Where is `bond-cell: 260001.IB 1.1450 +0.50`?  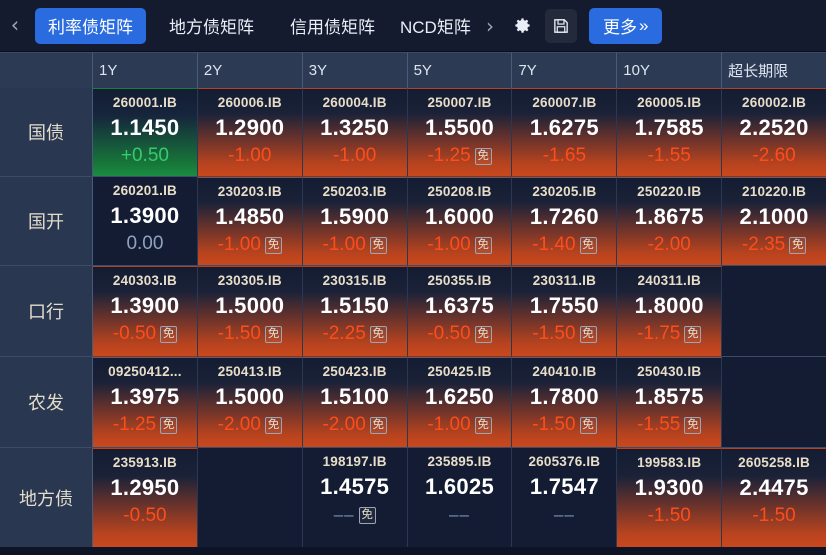
bond-cell: 260001.IB 1.1450 +0.50 is located at coordinates (145, 132).